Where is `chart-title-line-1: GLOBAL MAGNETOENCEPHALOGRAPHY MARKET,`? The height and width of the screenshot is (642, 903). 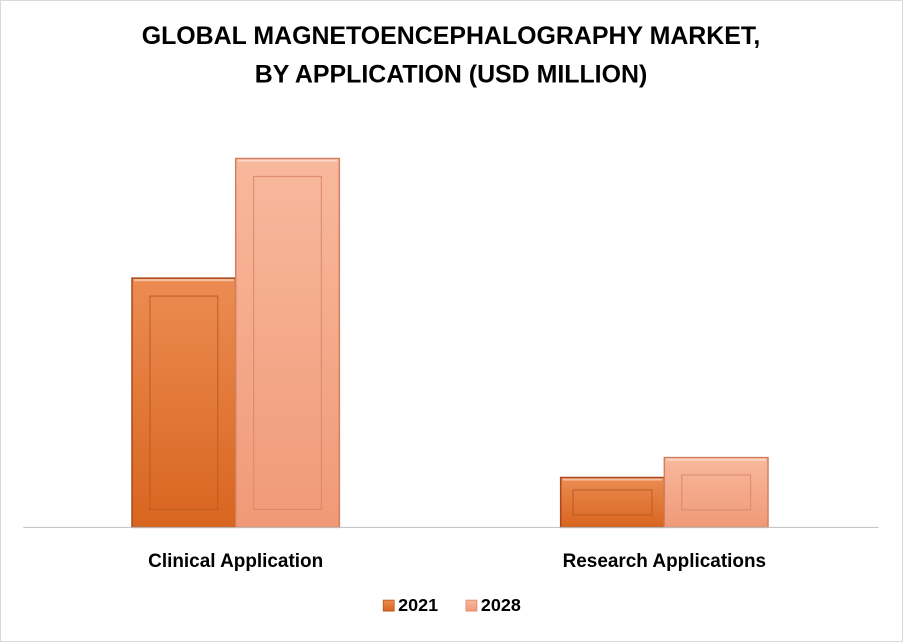 chart-title-line-1: GLOBAL MAGNETOENCEPHALOGRAPHY MARKET, is located at coordinates (451, 36).